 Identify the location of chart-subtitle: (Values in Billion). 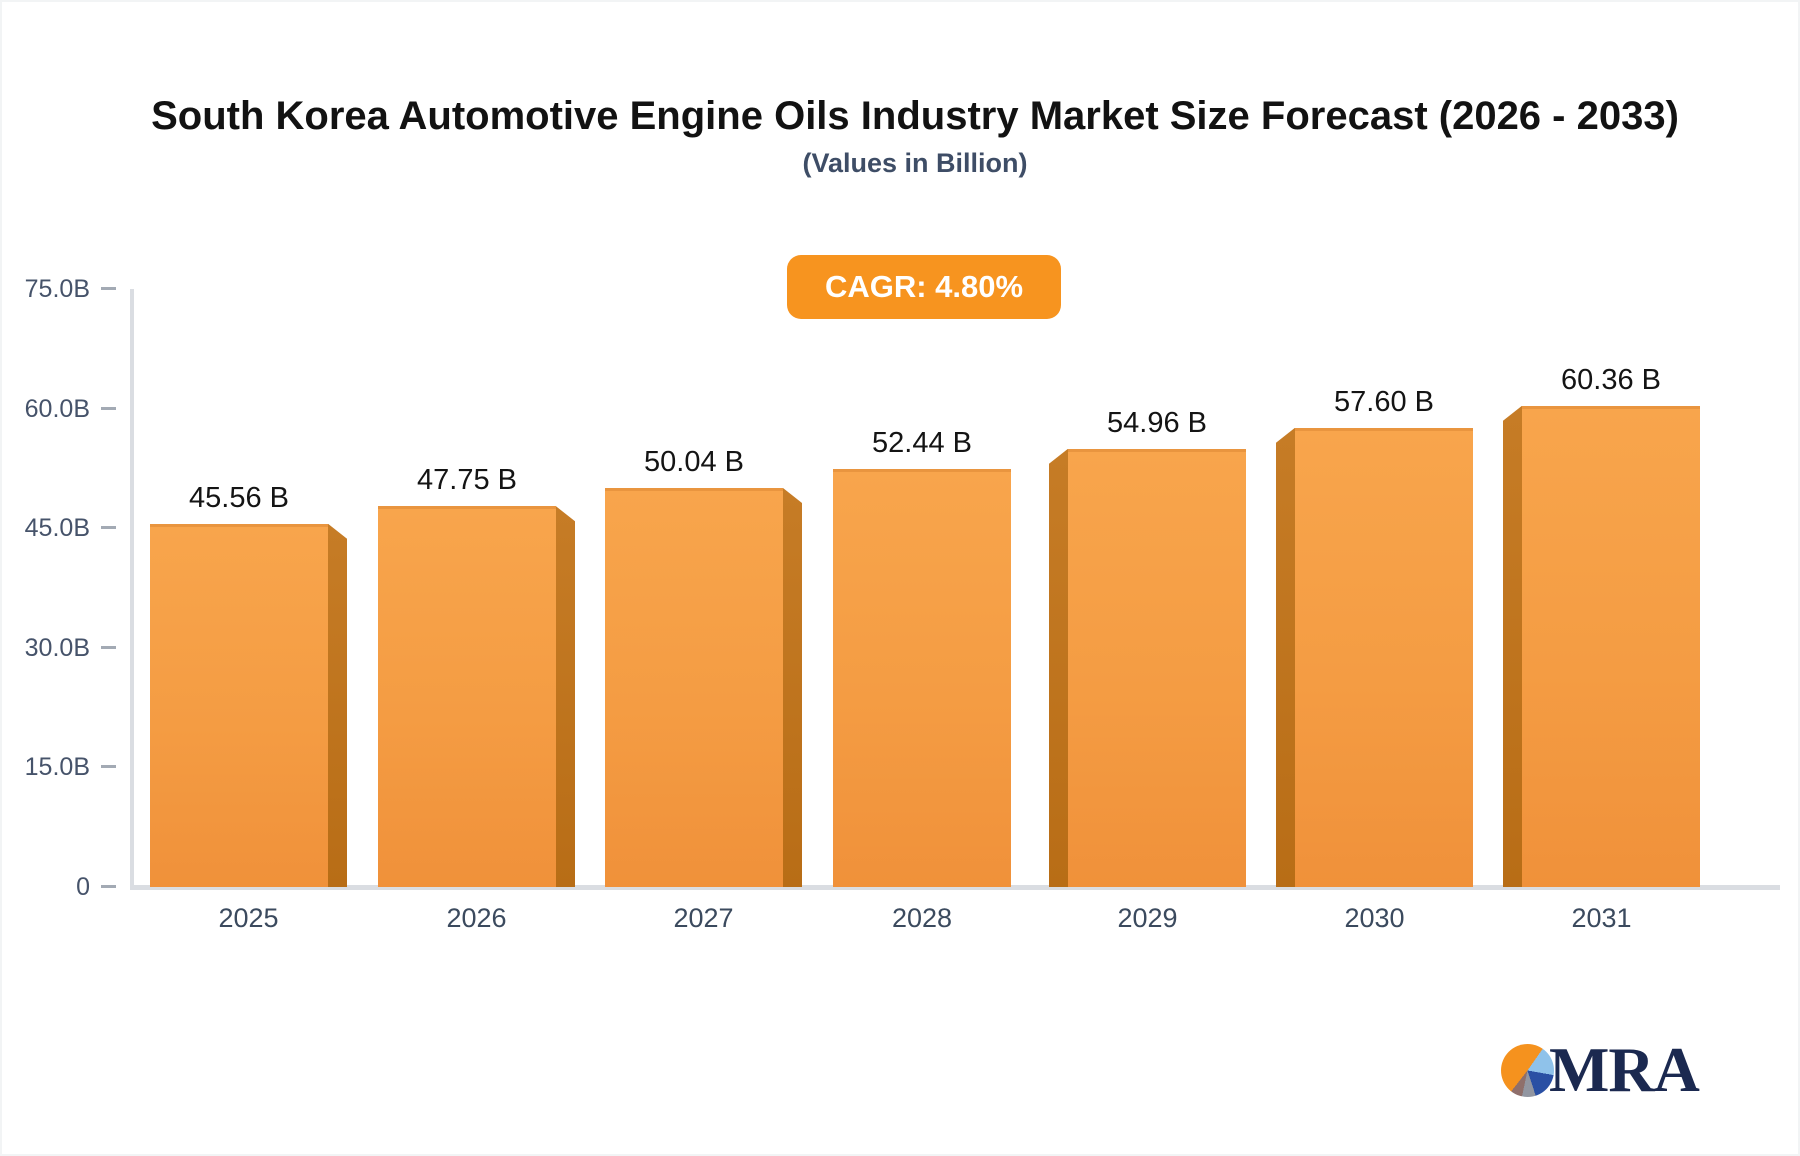
(915, 163).